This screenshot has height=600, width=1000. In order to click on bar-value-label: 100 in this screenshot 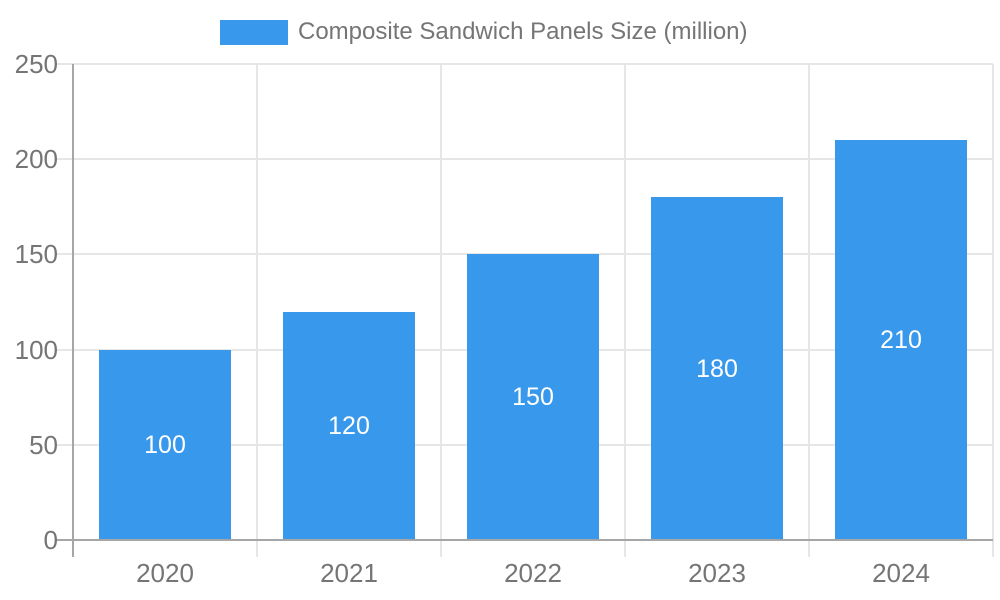, I will do `click(165, 444)`.